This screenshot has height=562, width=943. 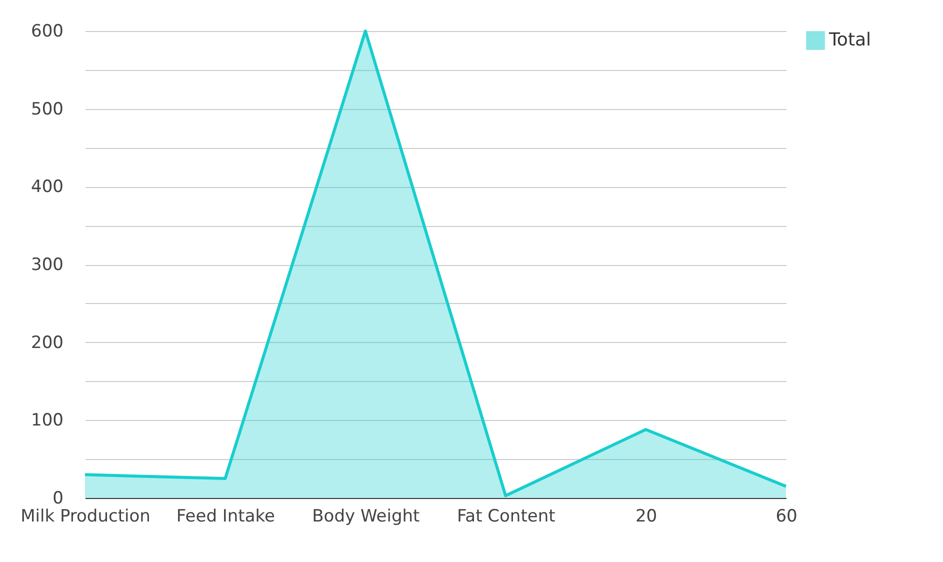 What do you see at coordinates (47, 32) in the screenshot?
I see `y-tick-label: 600` at bounding box center [47, 32].